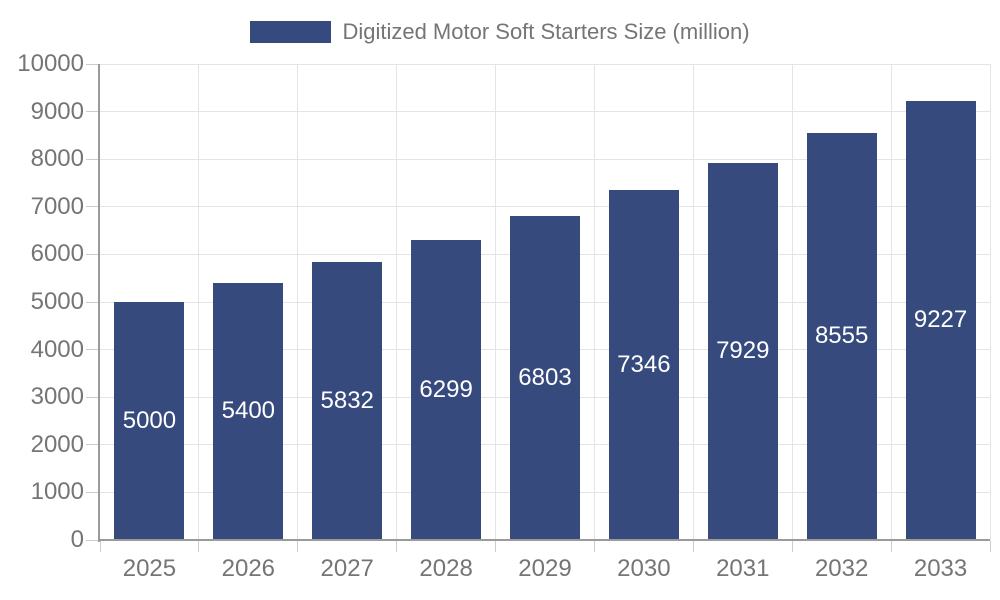  What do you see at coordinates (99, 303) in the screenshot?
I see `y-axis-line` at bounding box center [99, 303].